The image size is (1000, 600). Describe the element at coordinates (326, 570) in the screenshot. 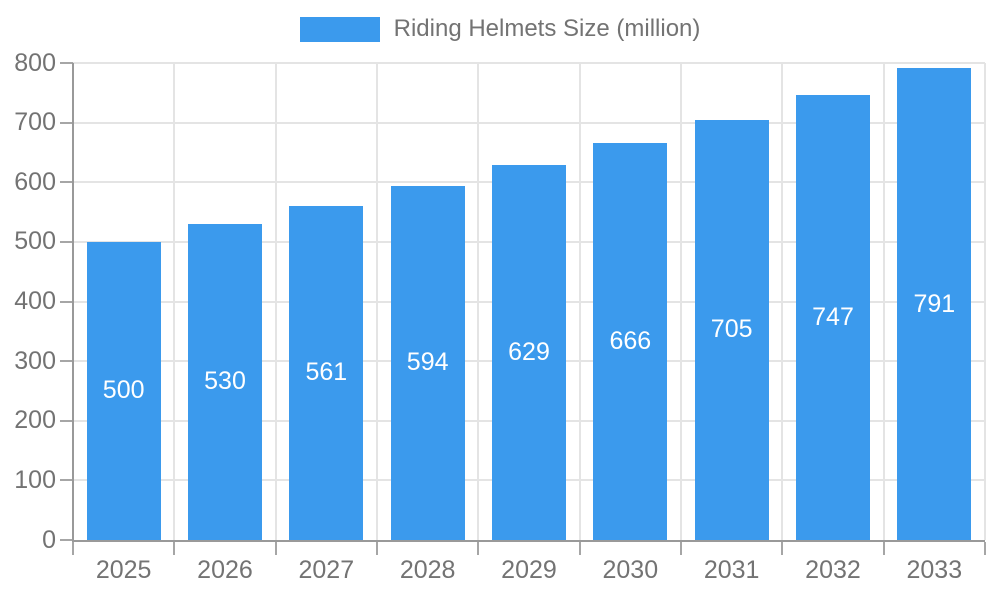

I see `x-axis-tick-label: 2027` at that location.